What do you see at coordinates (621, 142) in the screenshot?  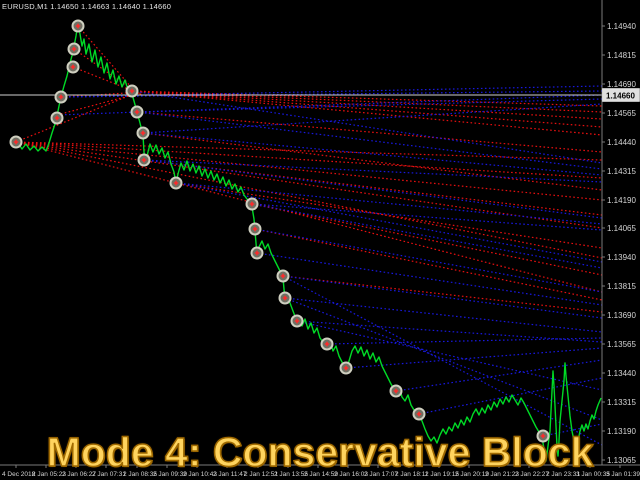 I see `price-axis-label: 1.14440` at bounding box center [621, 142].